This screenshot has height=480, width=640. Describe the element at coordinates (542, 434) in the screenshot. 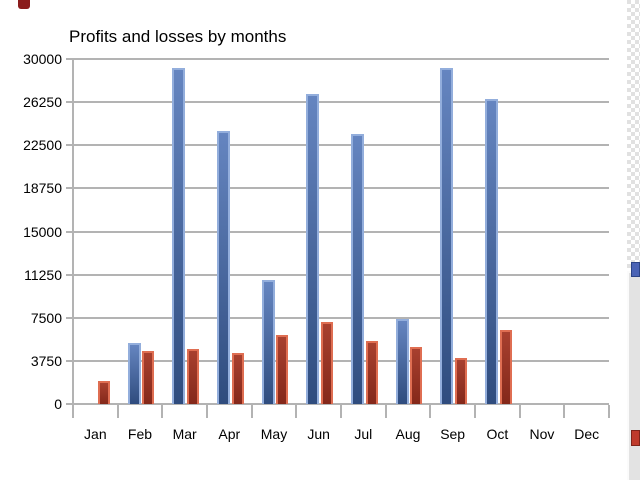

I see `x-axis-label: Nov` at that location.